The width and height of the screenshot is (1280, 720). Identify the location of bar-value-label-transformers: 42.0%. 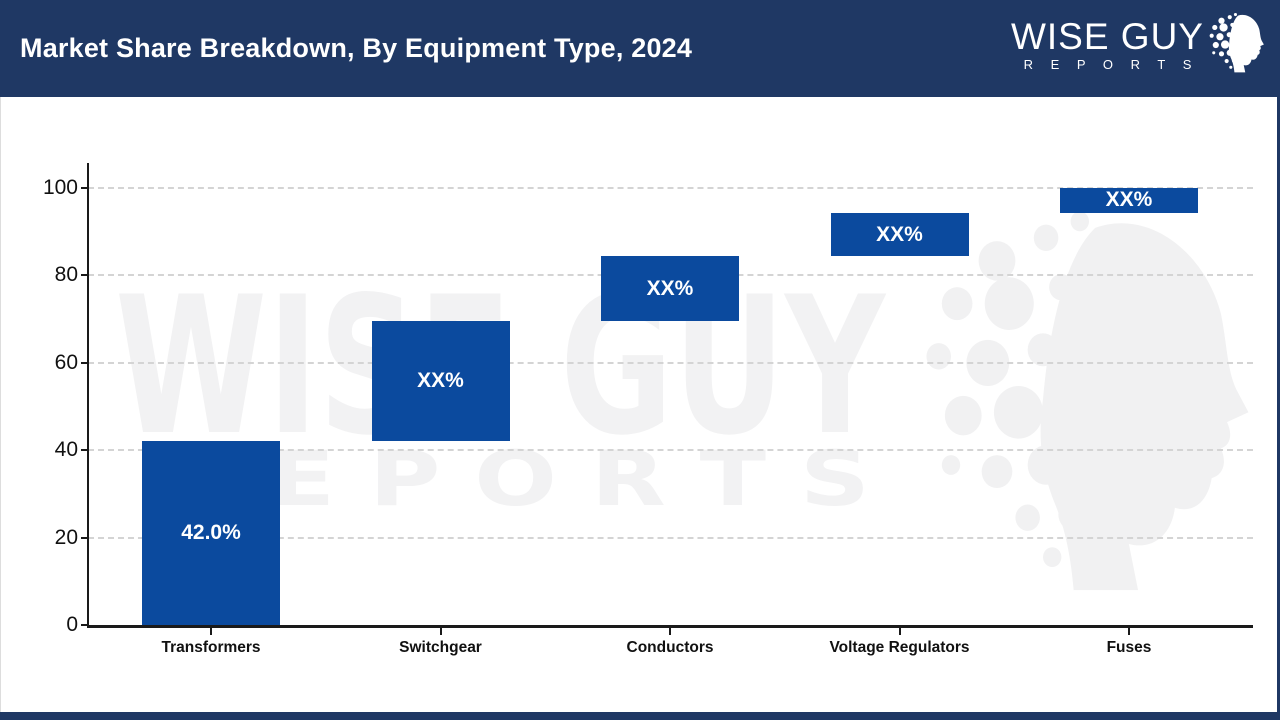
(211, 533).